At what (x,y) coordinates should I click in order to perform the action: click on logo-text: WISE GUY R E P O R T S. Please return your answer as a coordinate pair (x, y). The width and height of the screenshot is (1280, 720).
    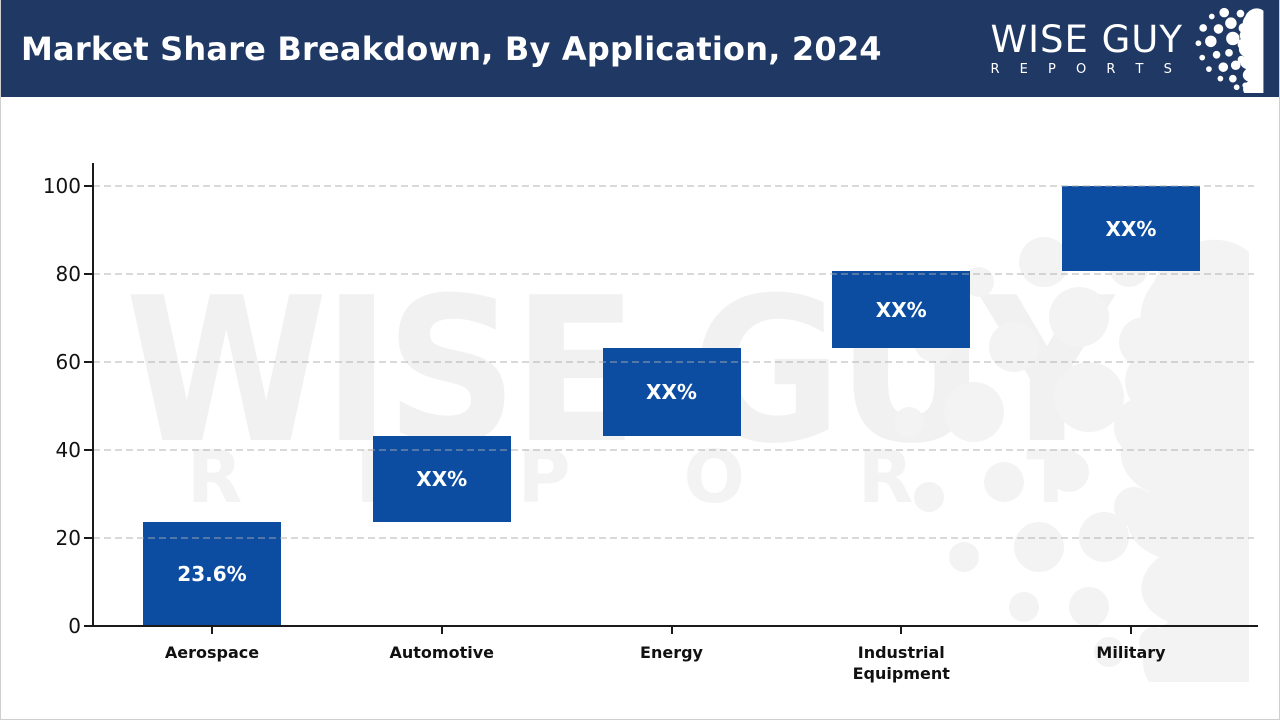
    Looking at the image, I should click on (1086, 47).